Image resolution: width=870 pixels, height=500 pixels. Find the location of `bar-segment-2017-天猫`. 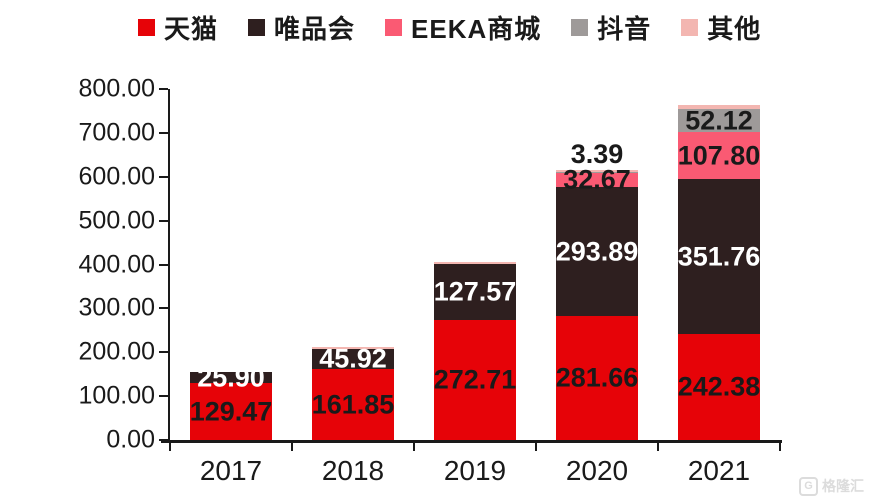

bar-segment-2017-天猫 is located at coordinates (231, 411).